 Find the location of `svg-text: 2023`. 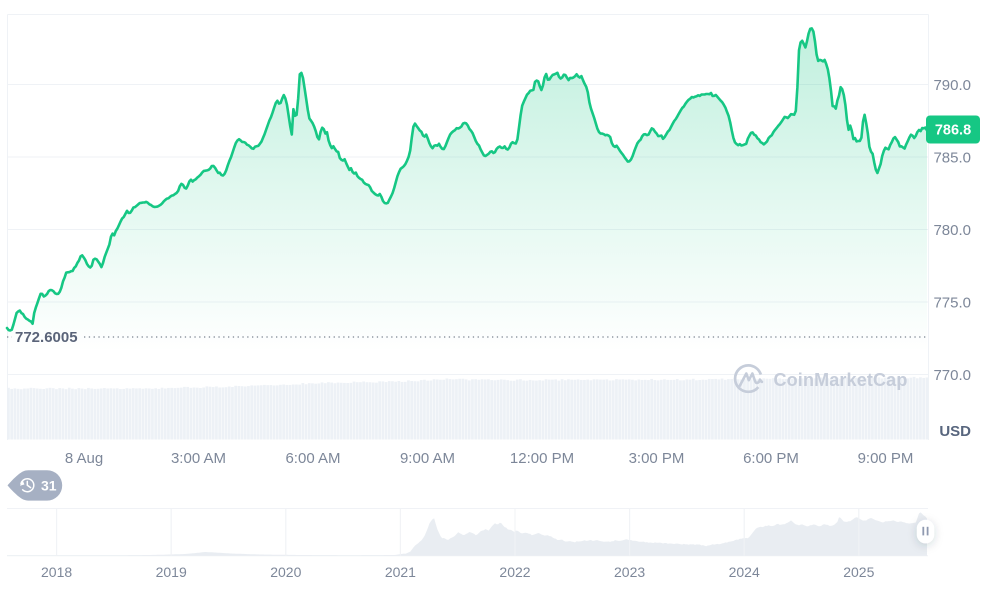

svg-text: 2023 is located at coordinates (629, 572).